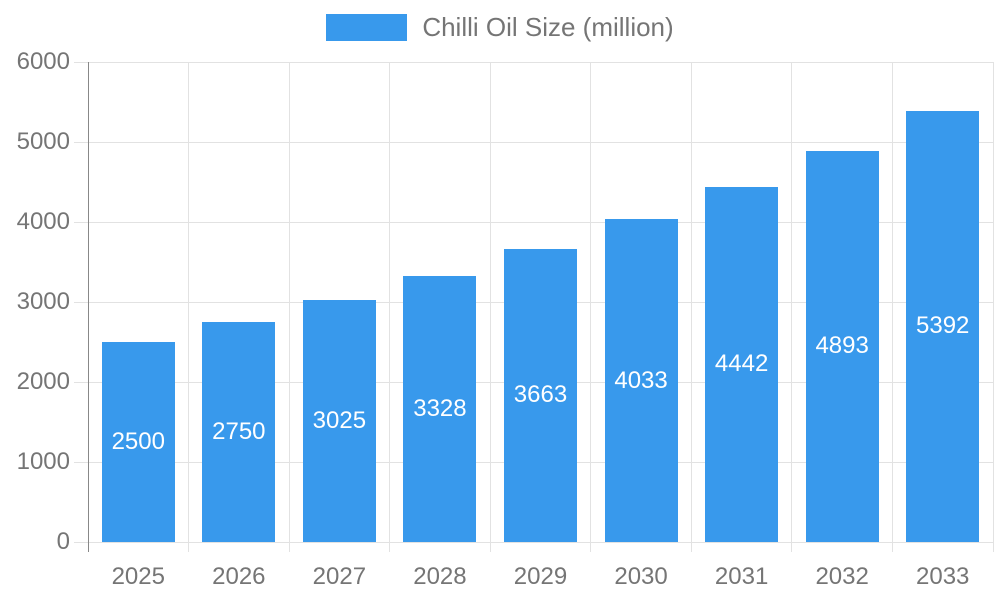 The image size is (1000, 600). I want to click on bar: 2500, so click(138, 442).